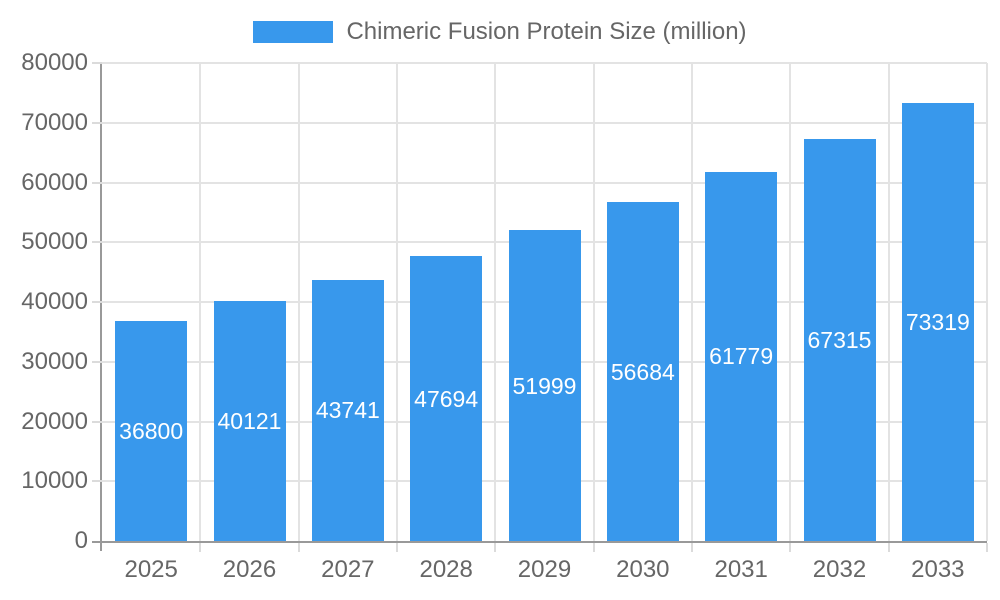 This screenshot has height=600, width=1000. I want to click on bar-2033, so click(937, 321).